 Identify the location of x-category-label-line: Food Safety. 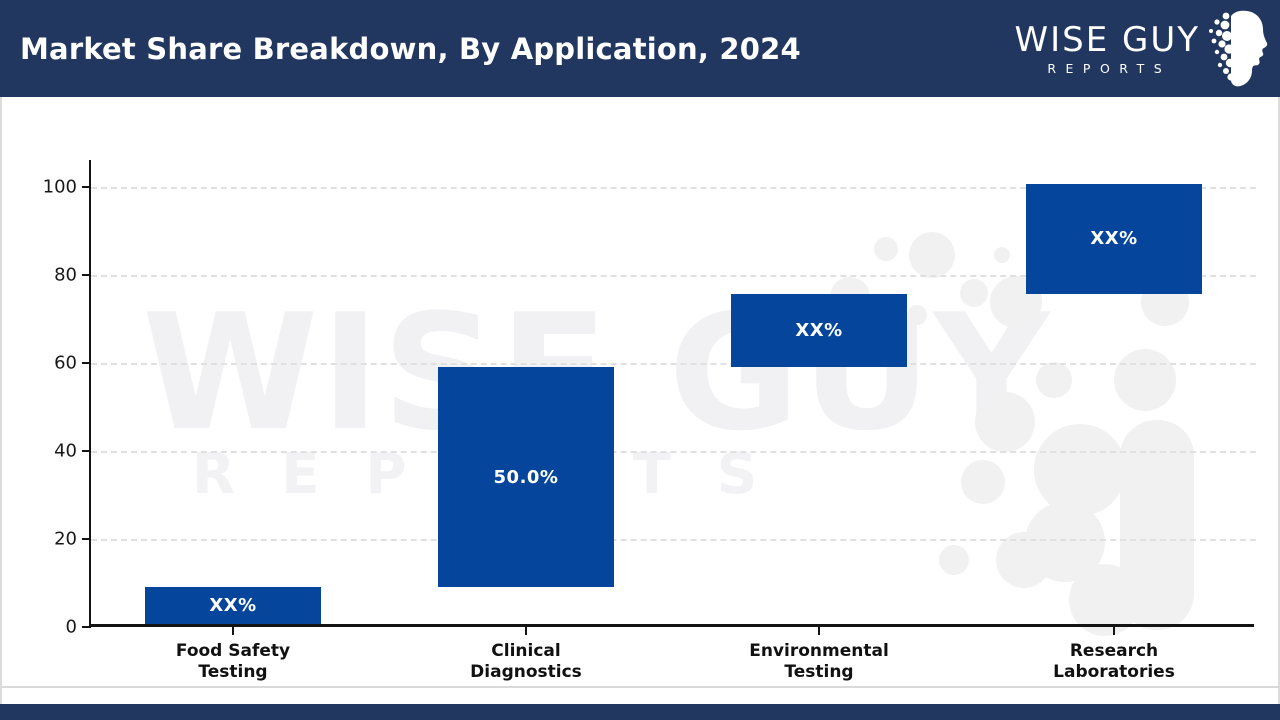
(233, 651).